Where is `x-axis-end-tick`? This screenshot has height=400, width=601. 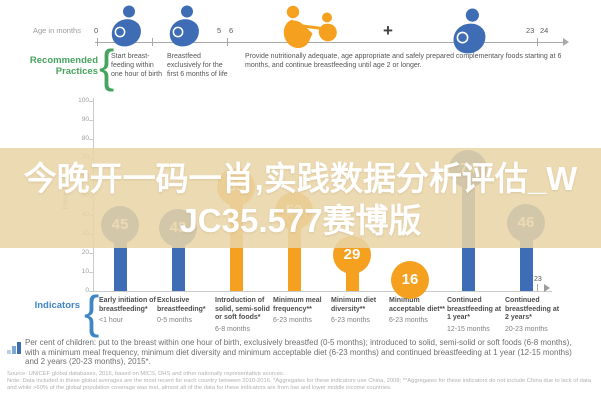 x-axis-end-tick is located at coordinates (537, 287).